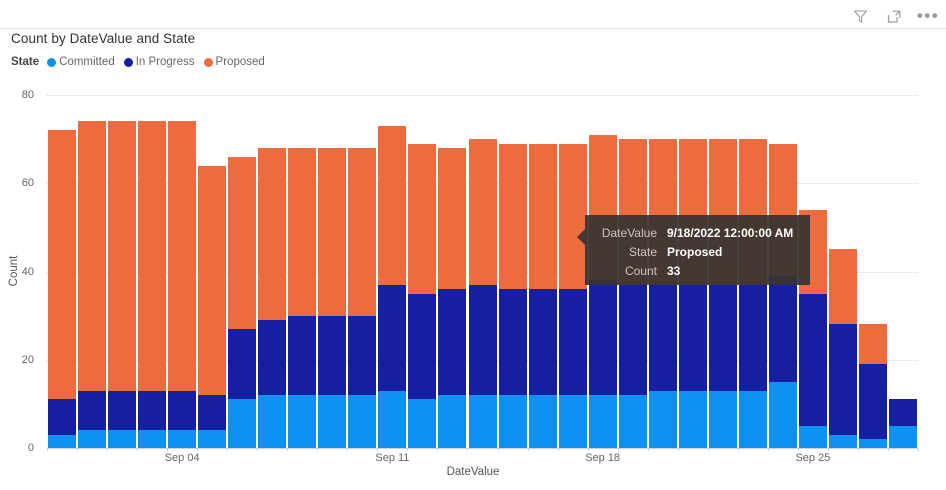  Describe the element at coordinates (234, 62) in the screenshot. I see `legend-item-proposed: Proposed` at that location.